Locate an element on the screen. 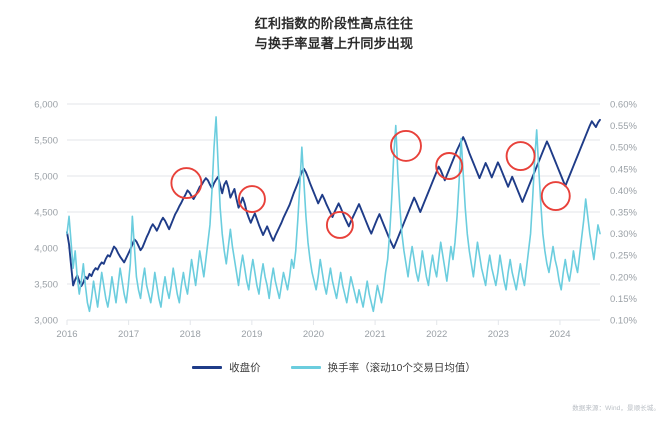  left-axis-tick-label: 3,500 is located at coordinates (46, 285).